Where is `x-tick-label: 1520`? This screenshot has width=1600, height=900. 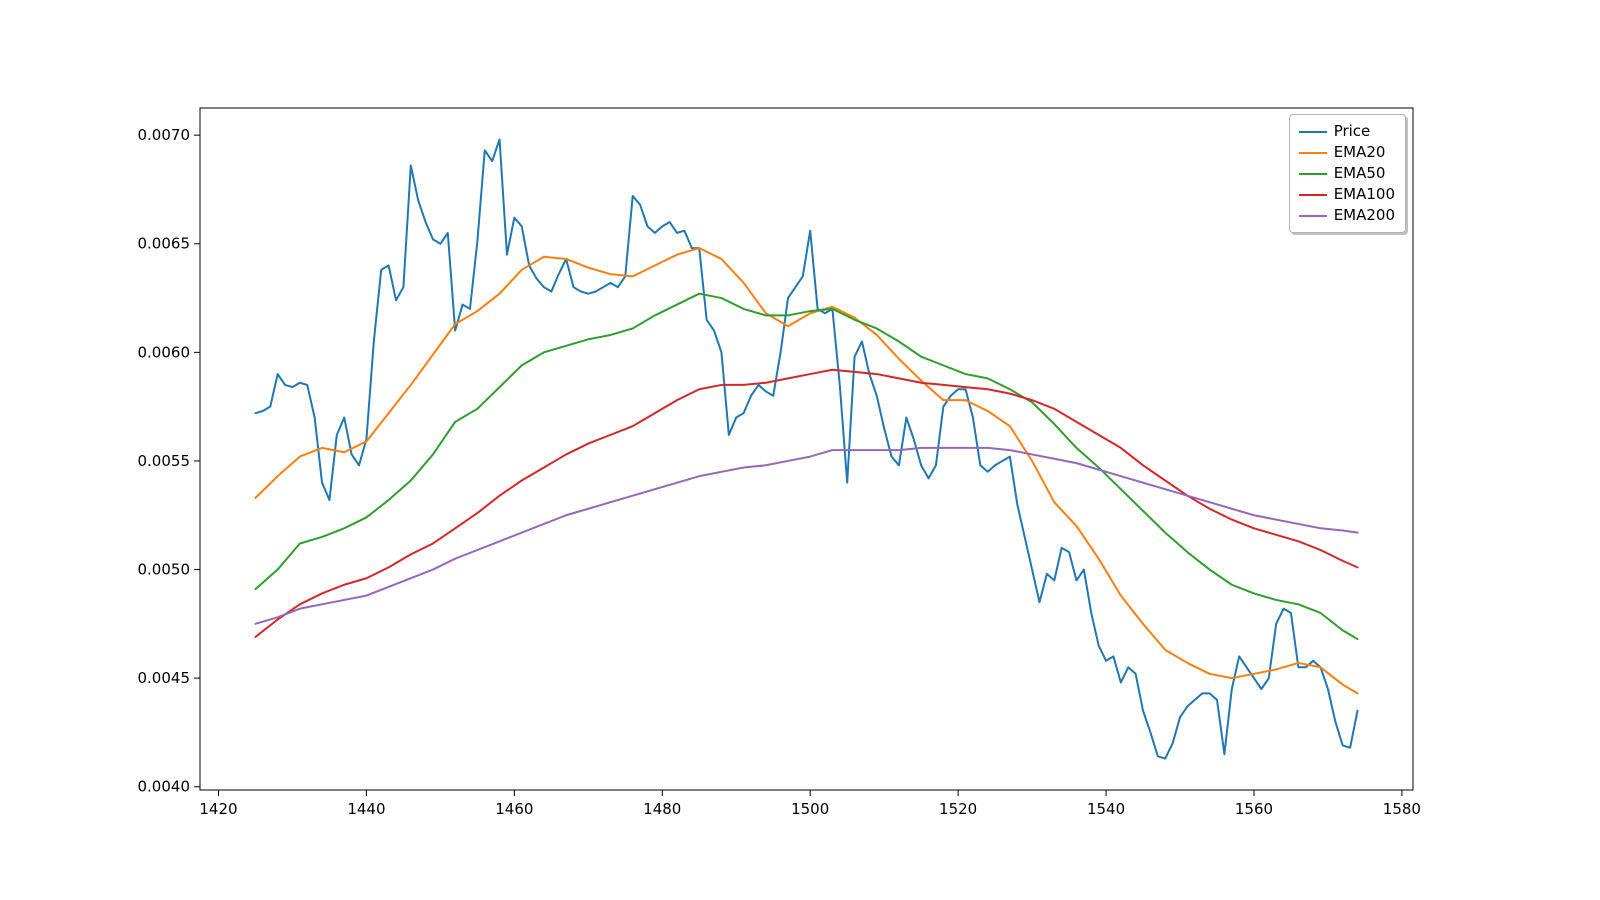
x-tick-label: 1520 is located at coordinates (958, 809).